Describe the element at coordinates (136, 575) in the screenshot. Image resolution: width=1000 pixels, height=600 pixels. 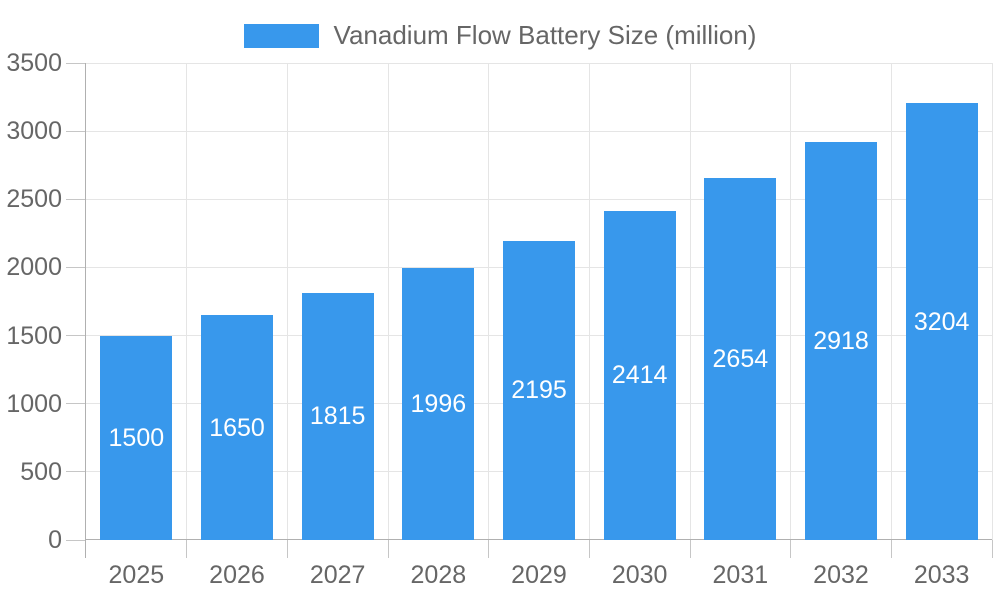
I see `x-axis-tick-label: 2025` at that location.